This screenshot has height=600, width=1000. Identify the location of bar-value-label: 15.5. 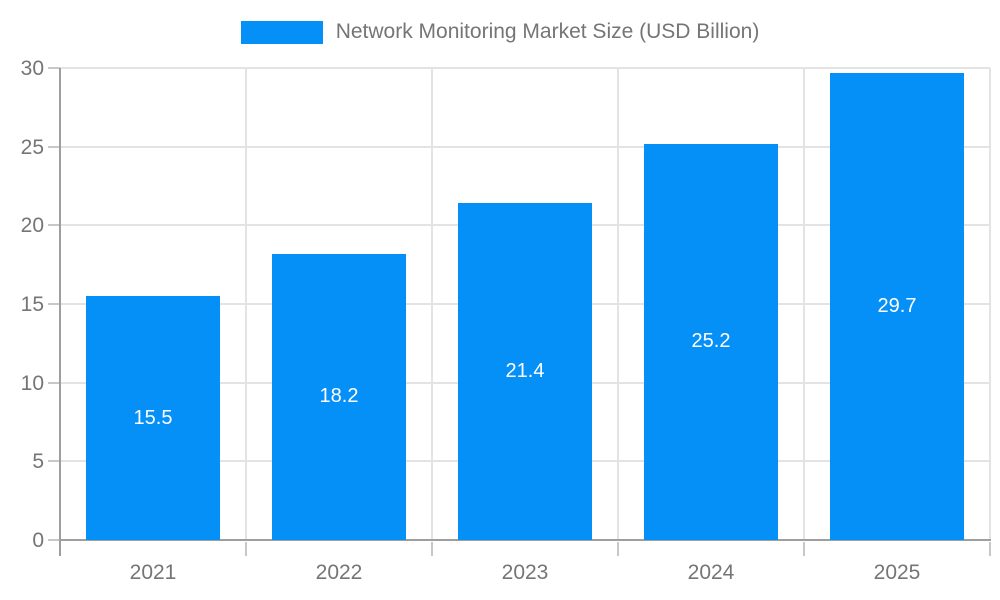
(153, 417).